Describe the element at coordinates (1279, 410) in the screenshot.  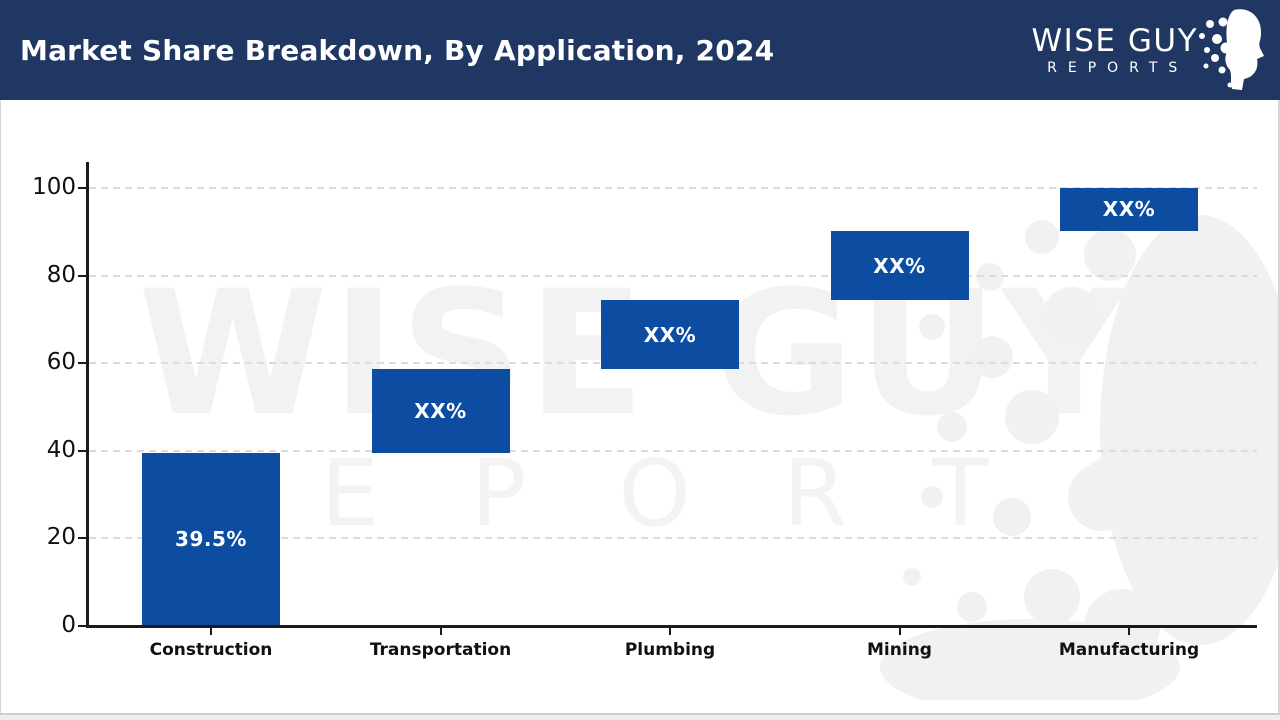
I see `frame-edge-right` at that location.